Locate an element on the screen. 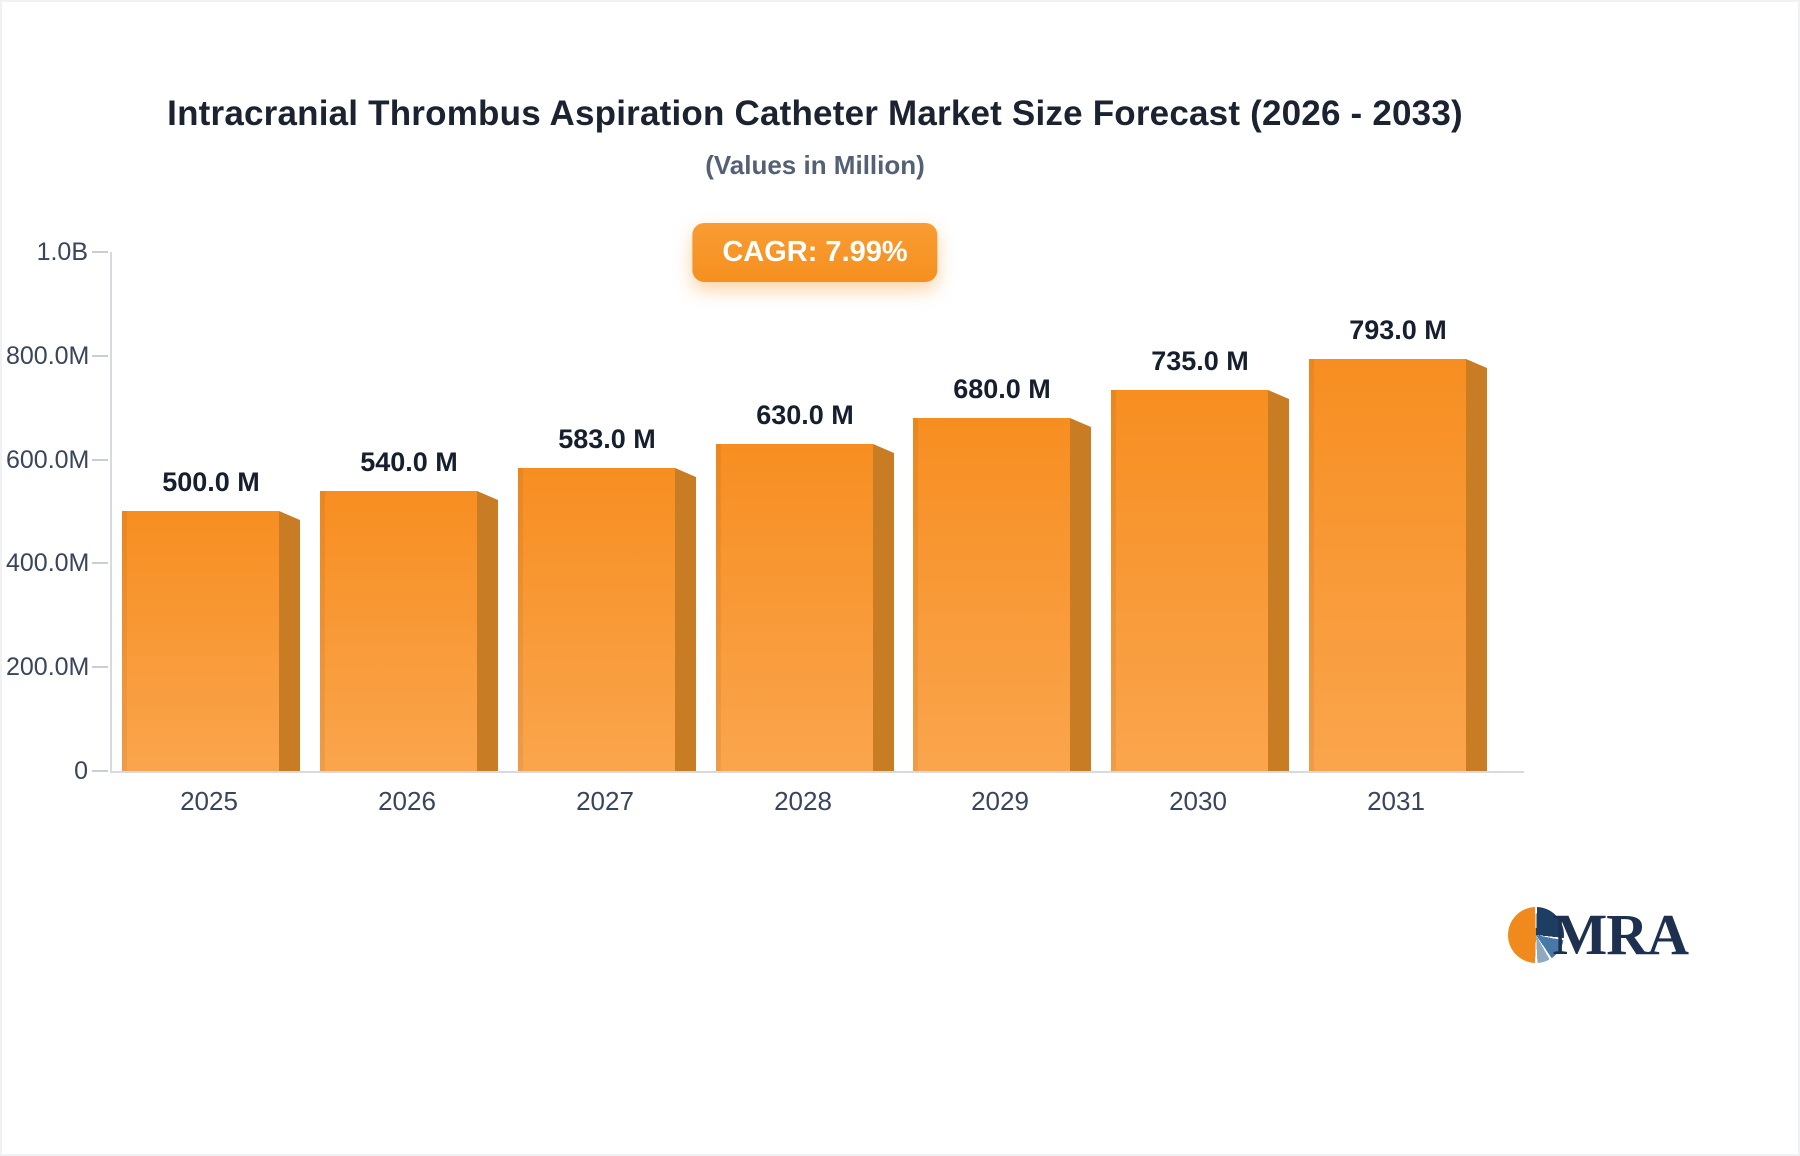 The height and width of the screenshot is (1156, 1800). bar-2030 is located at coordinates (1200, 580).